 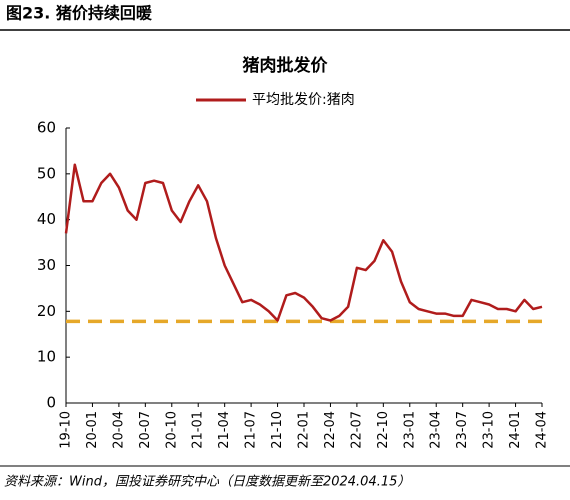 I want to click on x-tick-label: 24-01, so click(x=515, y=430).